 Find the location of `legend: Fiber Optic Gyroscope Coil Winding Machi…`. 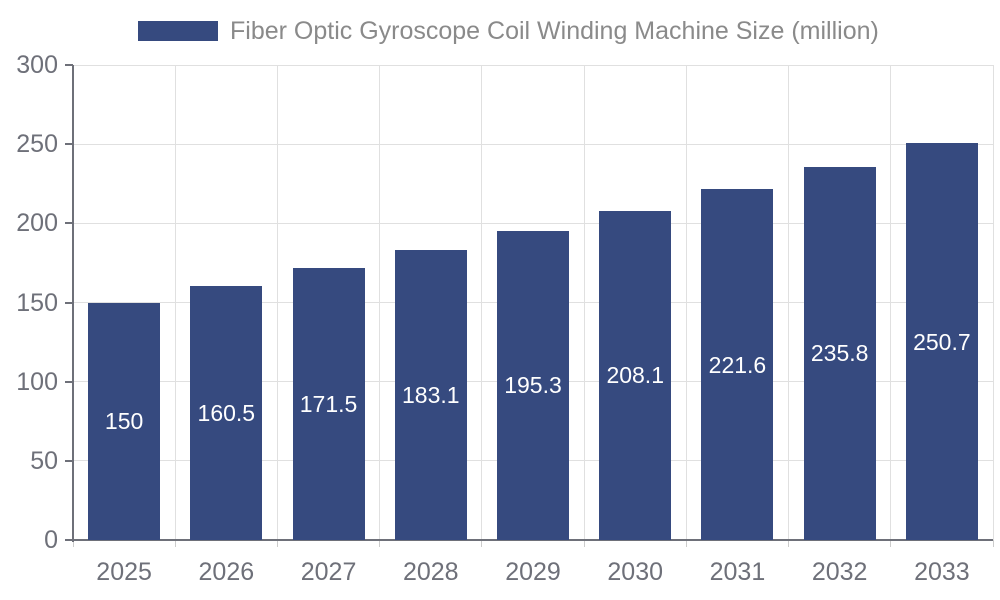

legend: Fiber Optic Gyroscope Coil Winding Machi… is located at coordinates (508, 31).